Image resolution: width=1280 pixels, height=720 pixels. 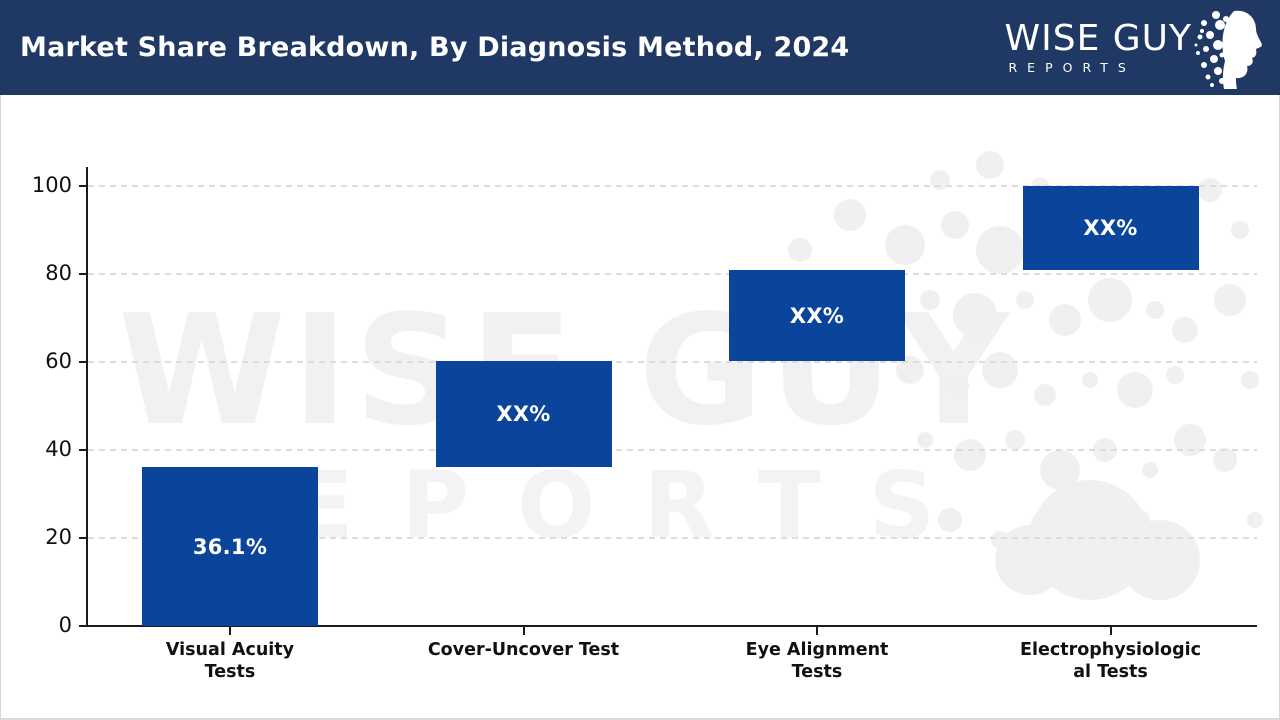 What do you see at coordinates (230, 661) in the screenshot?
I see `x-category-label: Visual Acuity Tests` at bounding box center [230, 661].